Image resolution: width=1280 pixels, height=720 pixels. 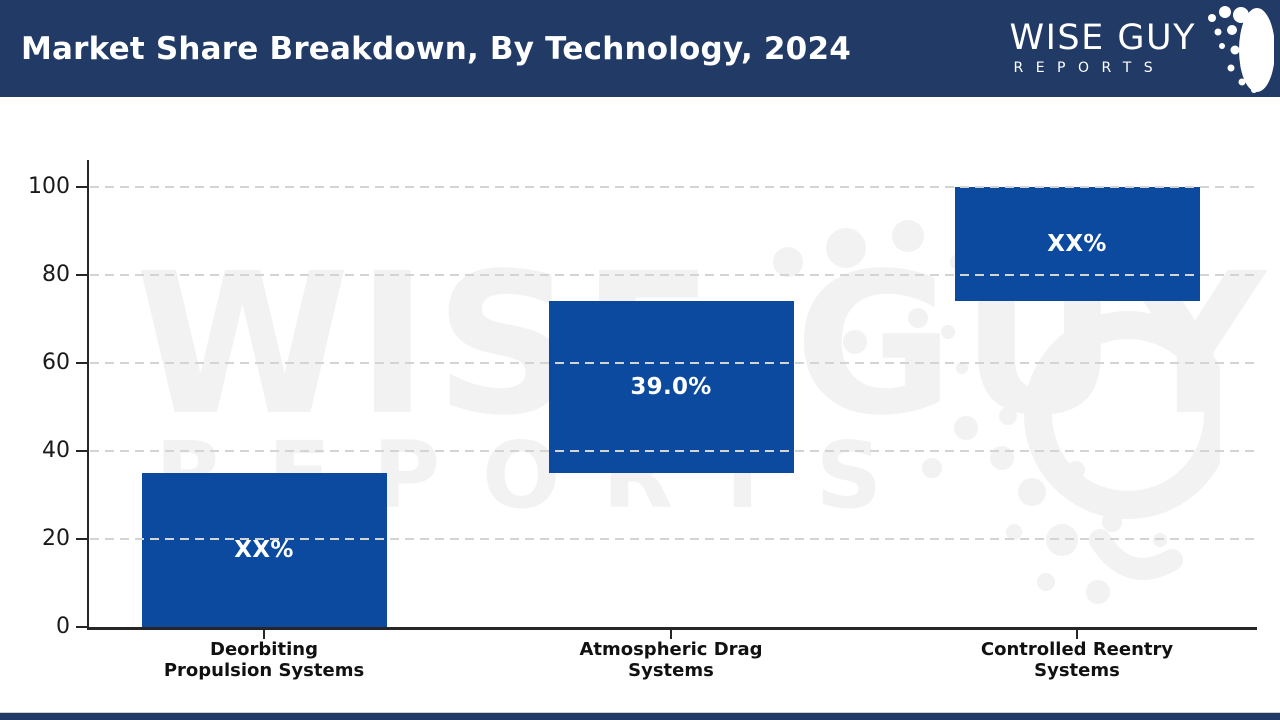 I want to click on bar-controlled-reentry-systems: XX%, so click(x=1077, y=244).